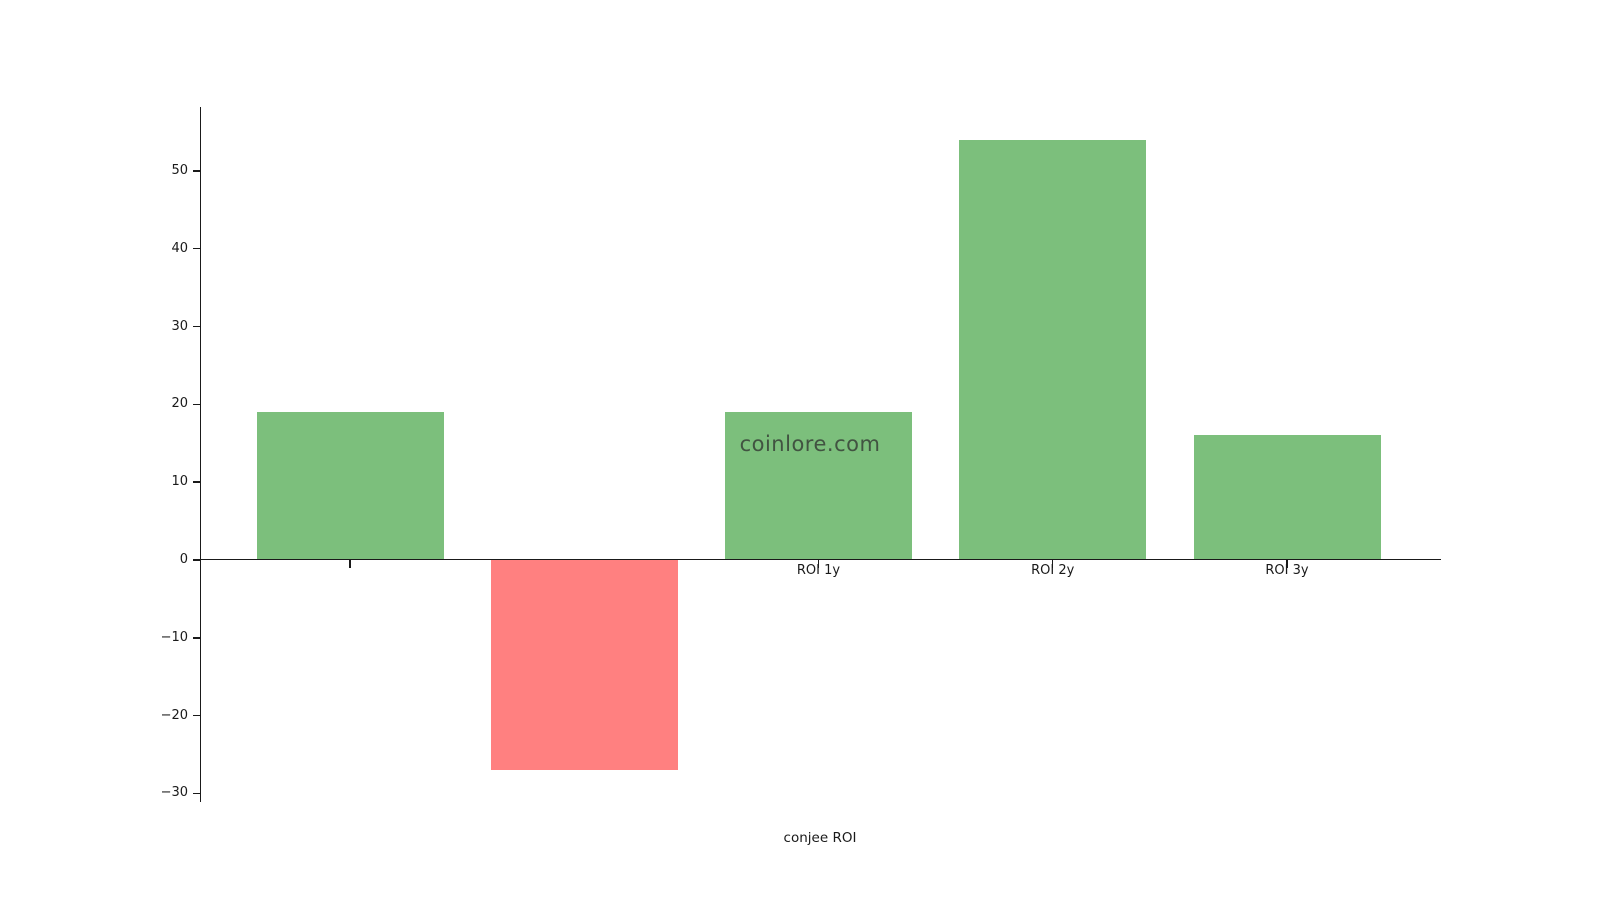 This screenshot has width=1600, height=900. I want to click on x-tick-label: ROI 2y, so click(1053, 570).